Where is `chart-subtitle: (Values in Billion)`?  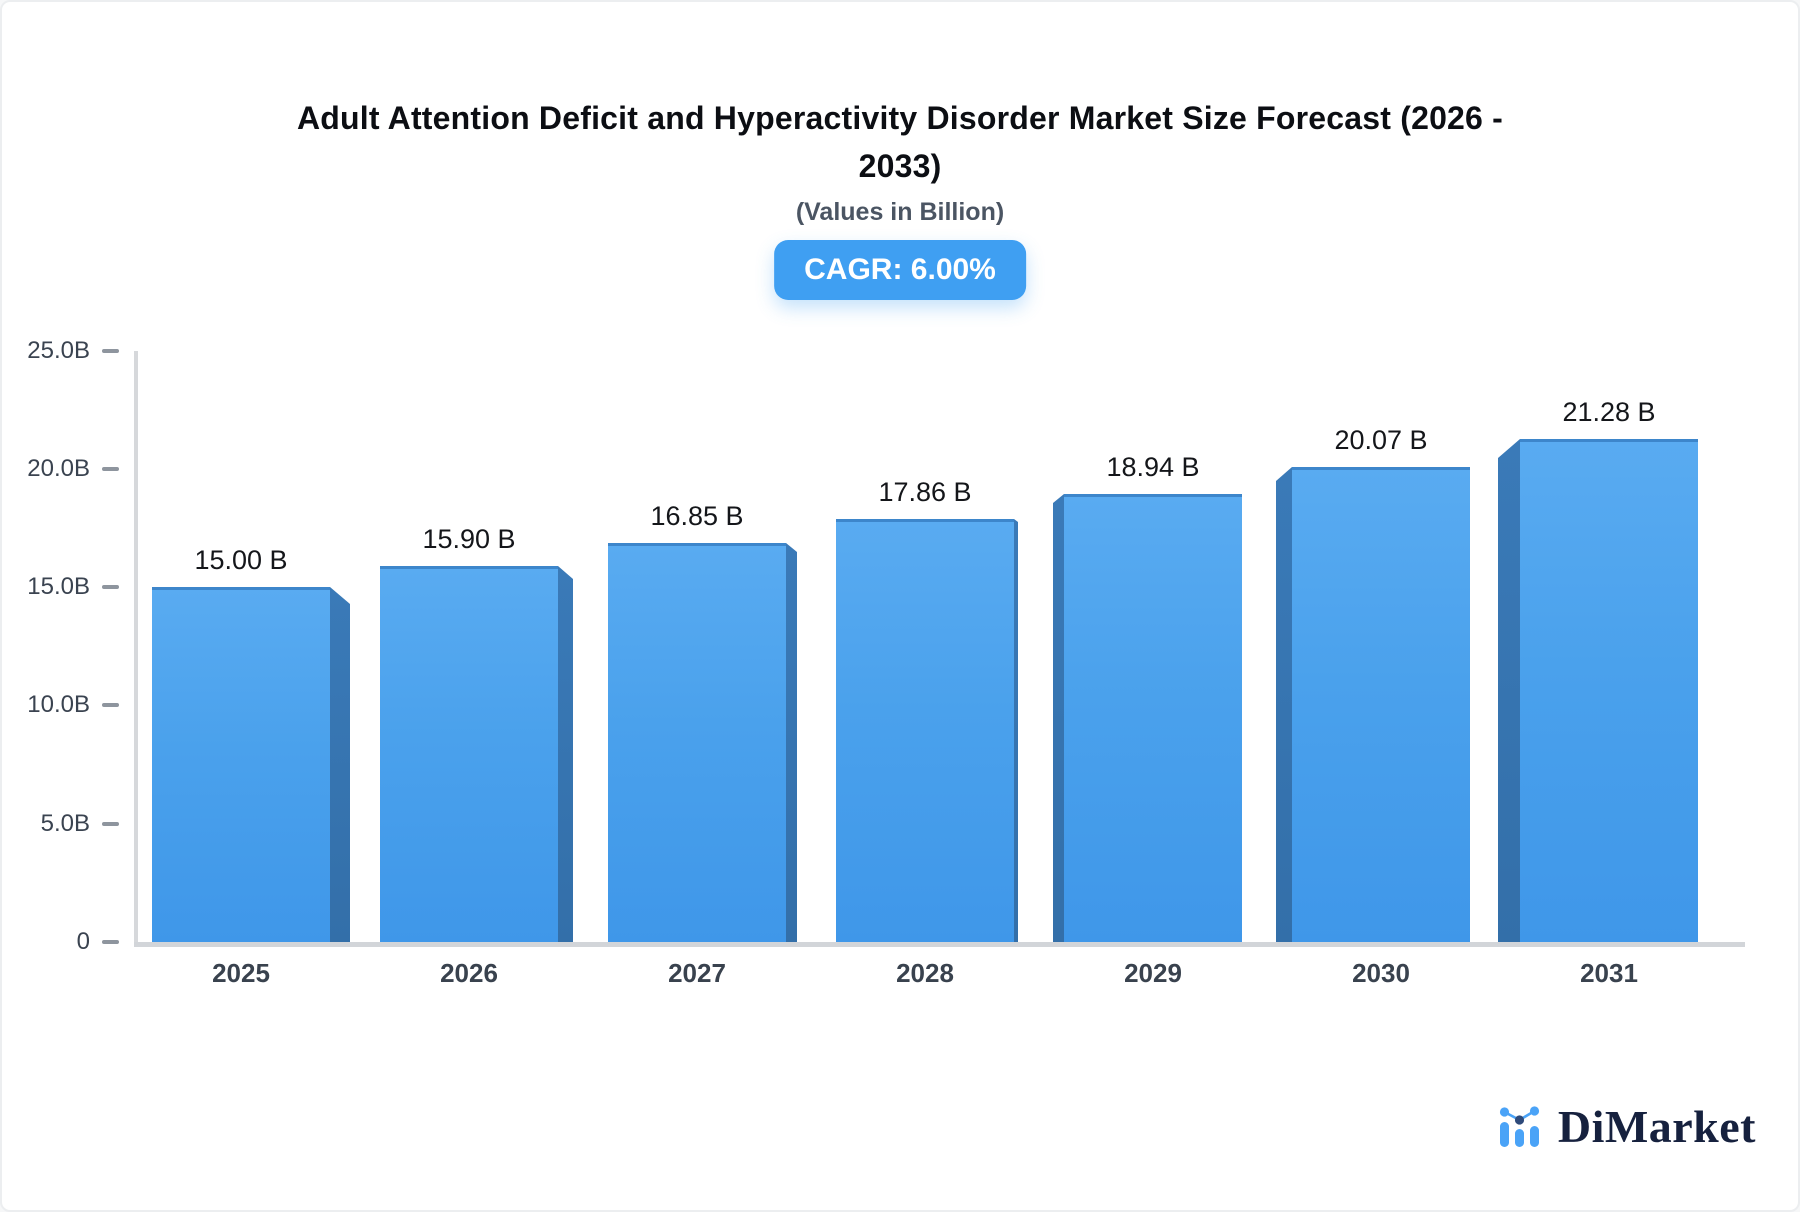
chart-subtitle: (Values in Billion) is located at coordinates (900, 212).